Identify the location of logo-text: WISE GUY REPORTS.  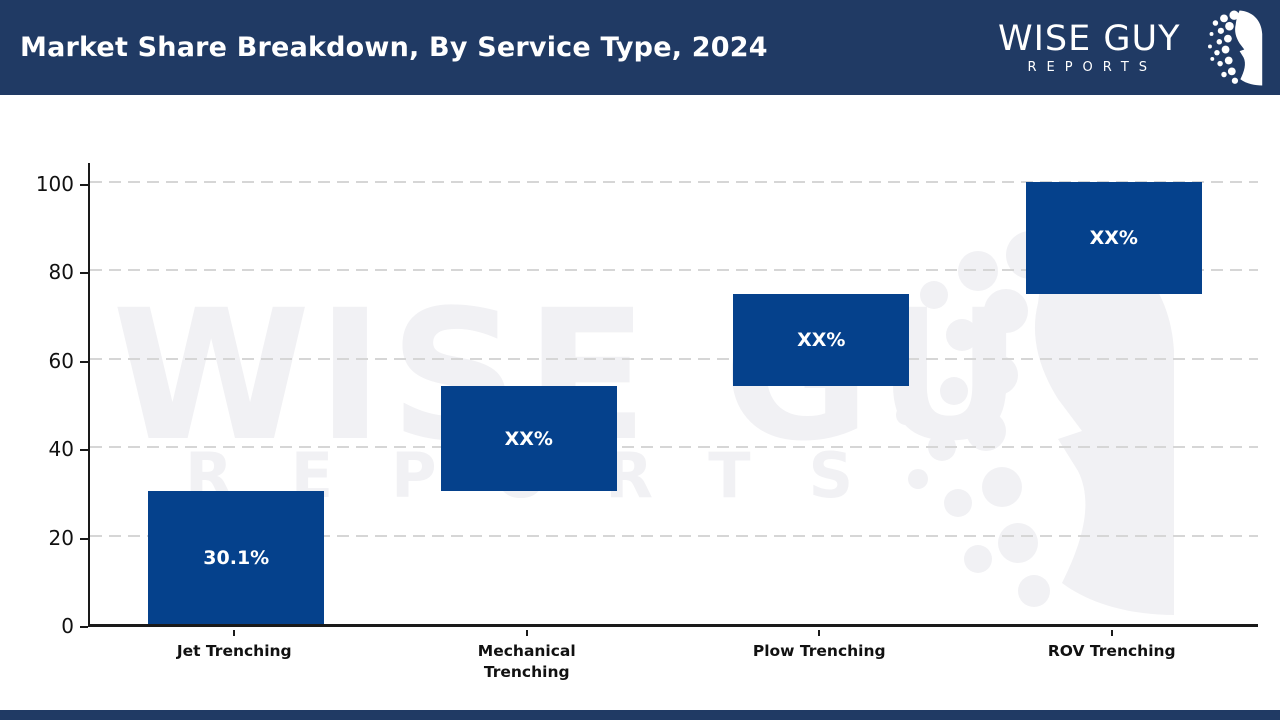
(1089, 48).